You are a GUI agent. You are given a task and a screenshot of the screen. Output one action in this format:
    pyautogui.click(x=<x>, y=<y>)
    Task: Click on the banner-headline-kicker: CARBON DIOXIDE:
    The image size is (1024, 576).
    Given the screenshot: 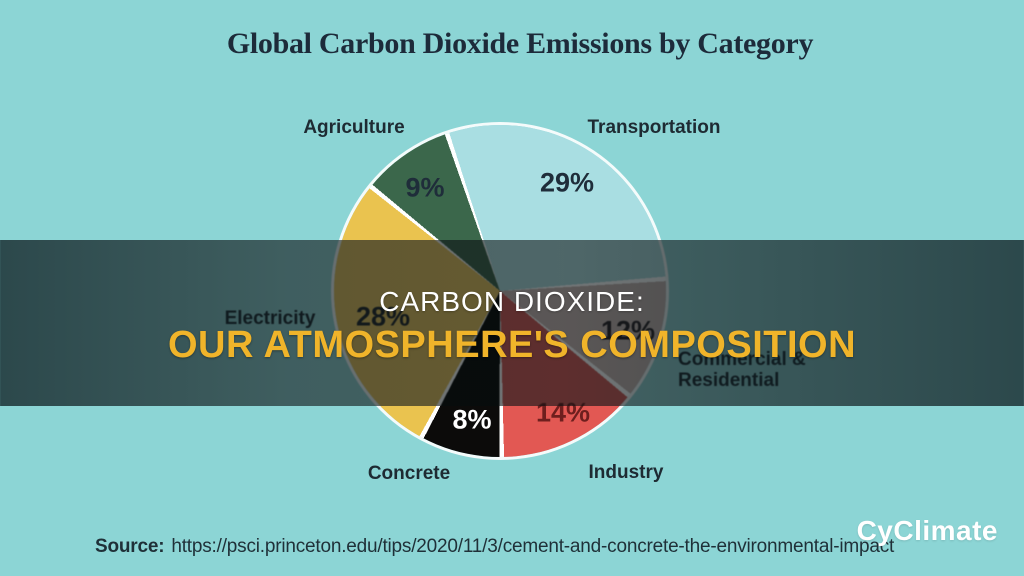 What is the action you would take?
    pyautogui.click(x=512, y=301)
    